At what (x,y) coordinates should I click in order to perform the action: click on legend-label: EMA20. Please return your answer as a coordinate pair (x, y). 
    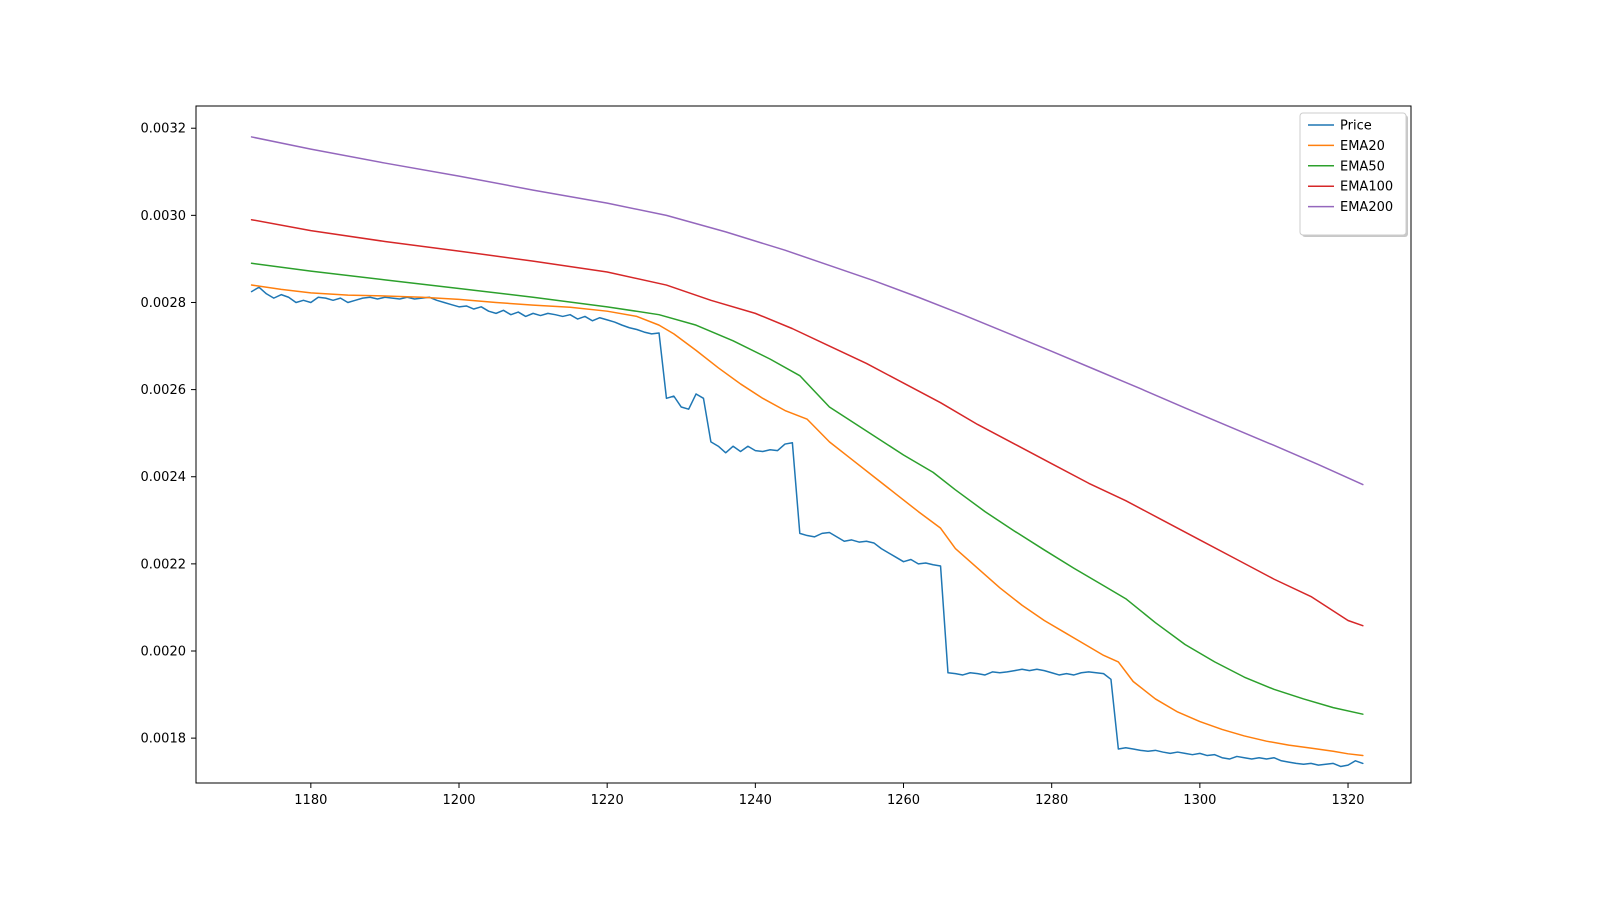
    Looking at the image, I should click on (1362, 146).